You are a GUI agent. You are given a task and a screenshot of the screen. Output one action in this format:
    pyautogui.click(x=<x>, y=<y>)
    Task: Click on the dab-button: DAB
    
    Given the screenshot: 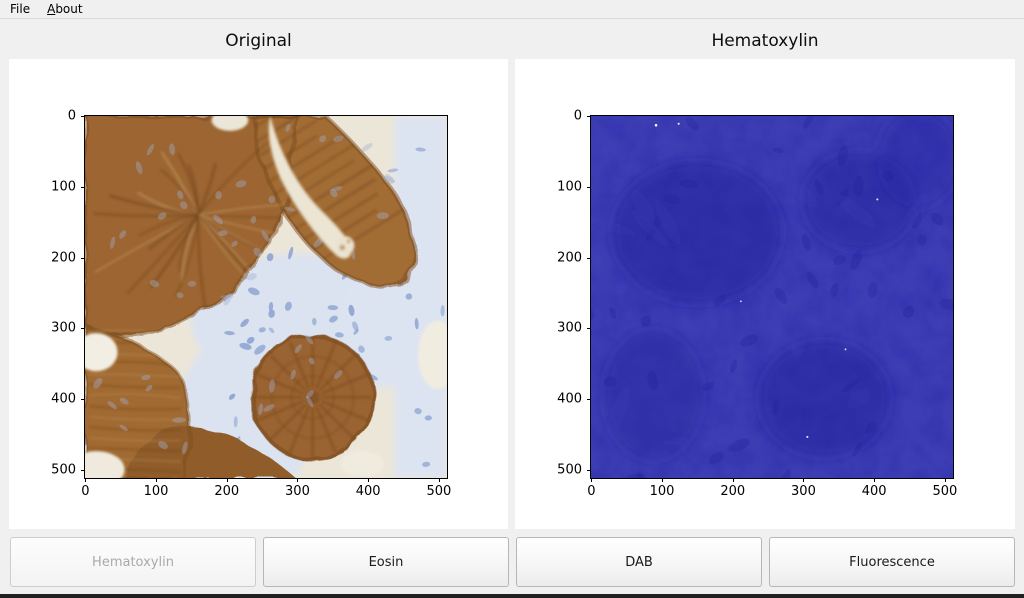 What is the action you would take?
    pyautogui.click(x=639, y=562)
    